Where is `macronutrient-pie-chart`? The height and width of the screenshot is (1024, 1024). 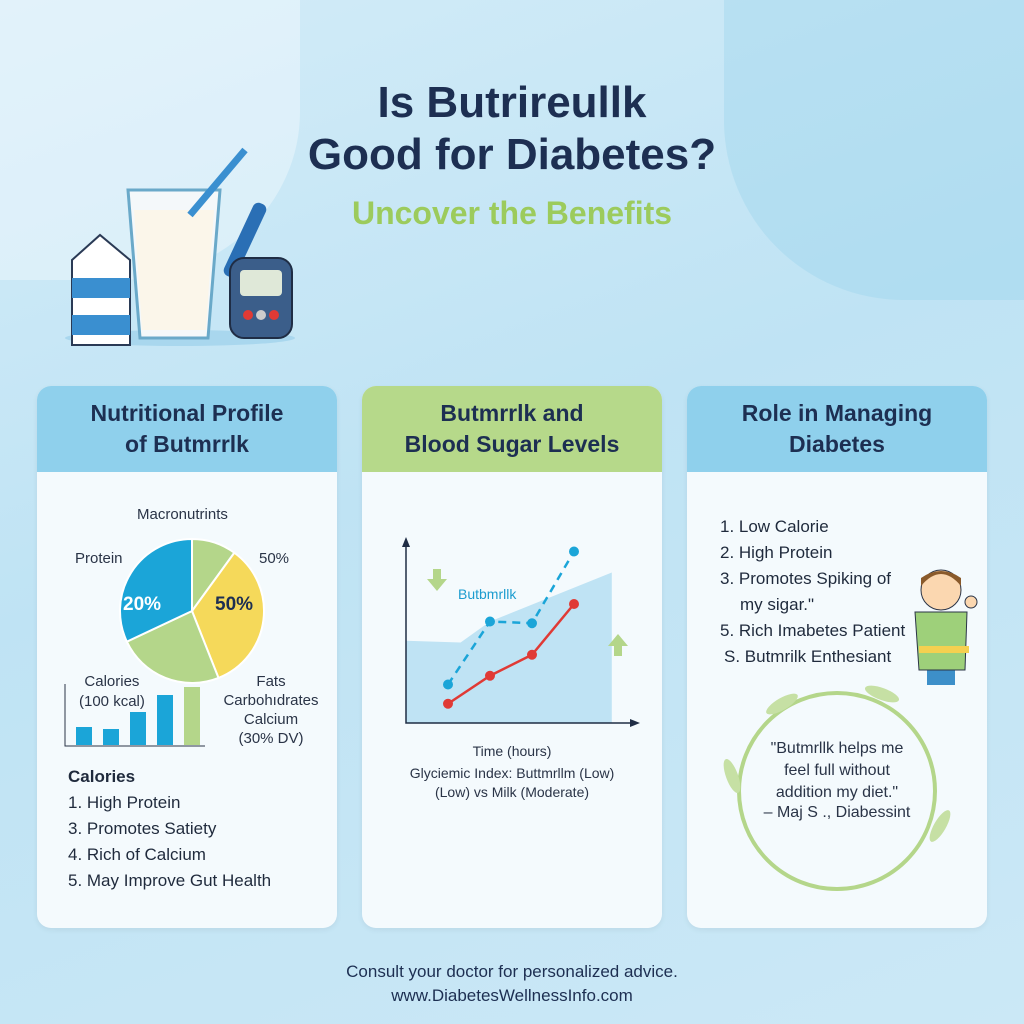
macronutrient-pie-chart is located at coordinates (192, 610).